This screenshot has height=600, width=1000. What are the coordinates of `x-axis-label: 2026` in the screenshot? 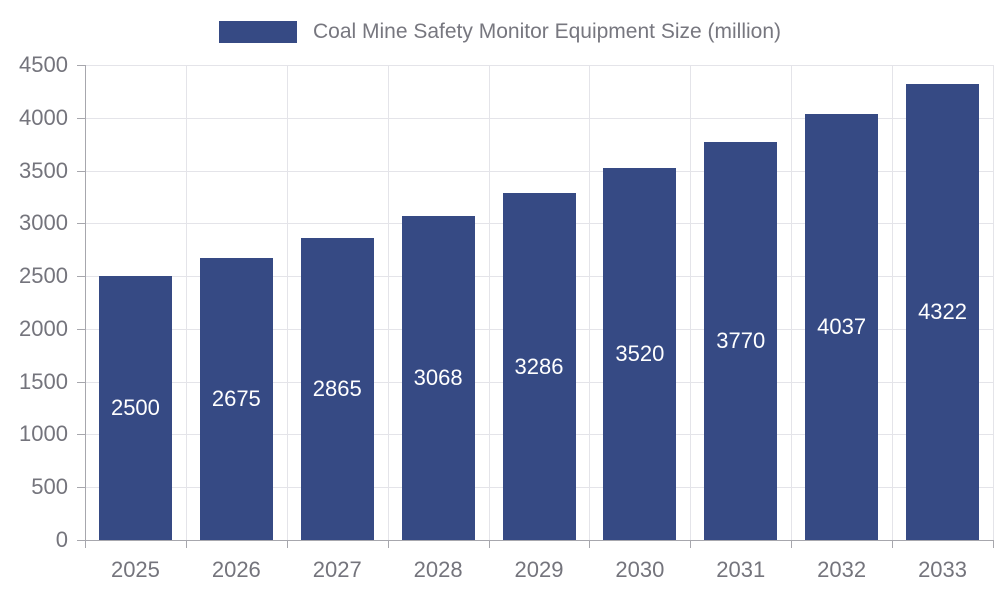 It's located at (236, 569).